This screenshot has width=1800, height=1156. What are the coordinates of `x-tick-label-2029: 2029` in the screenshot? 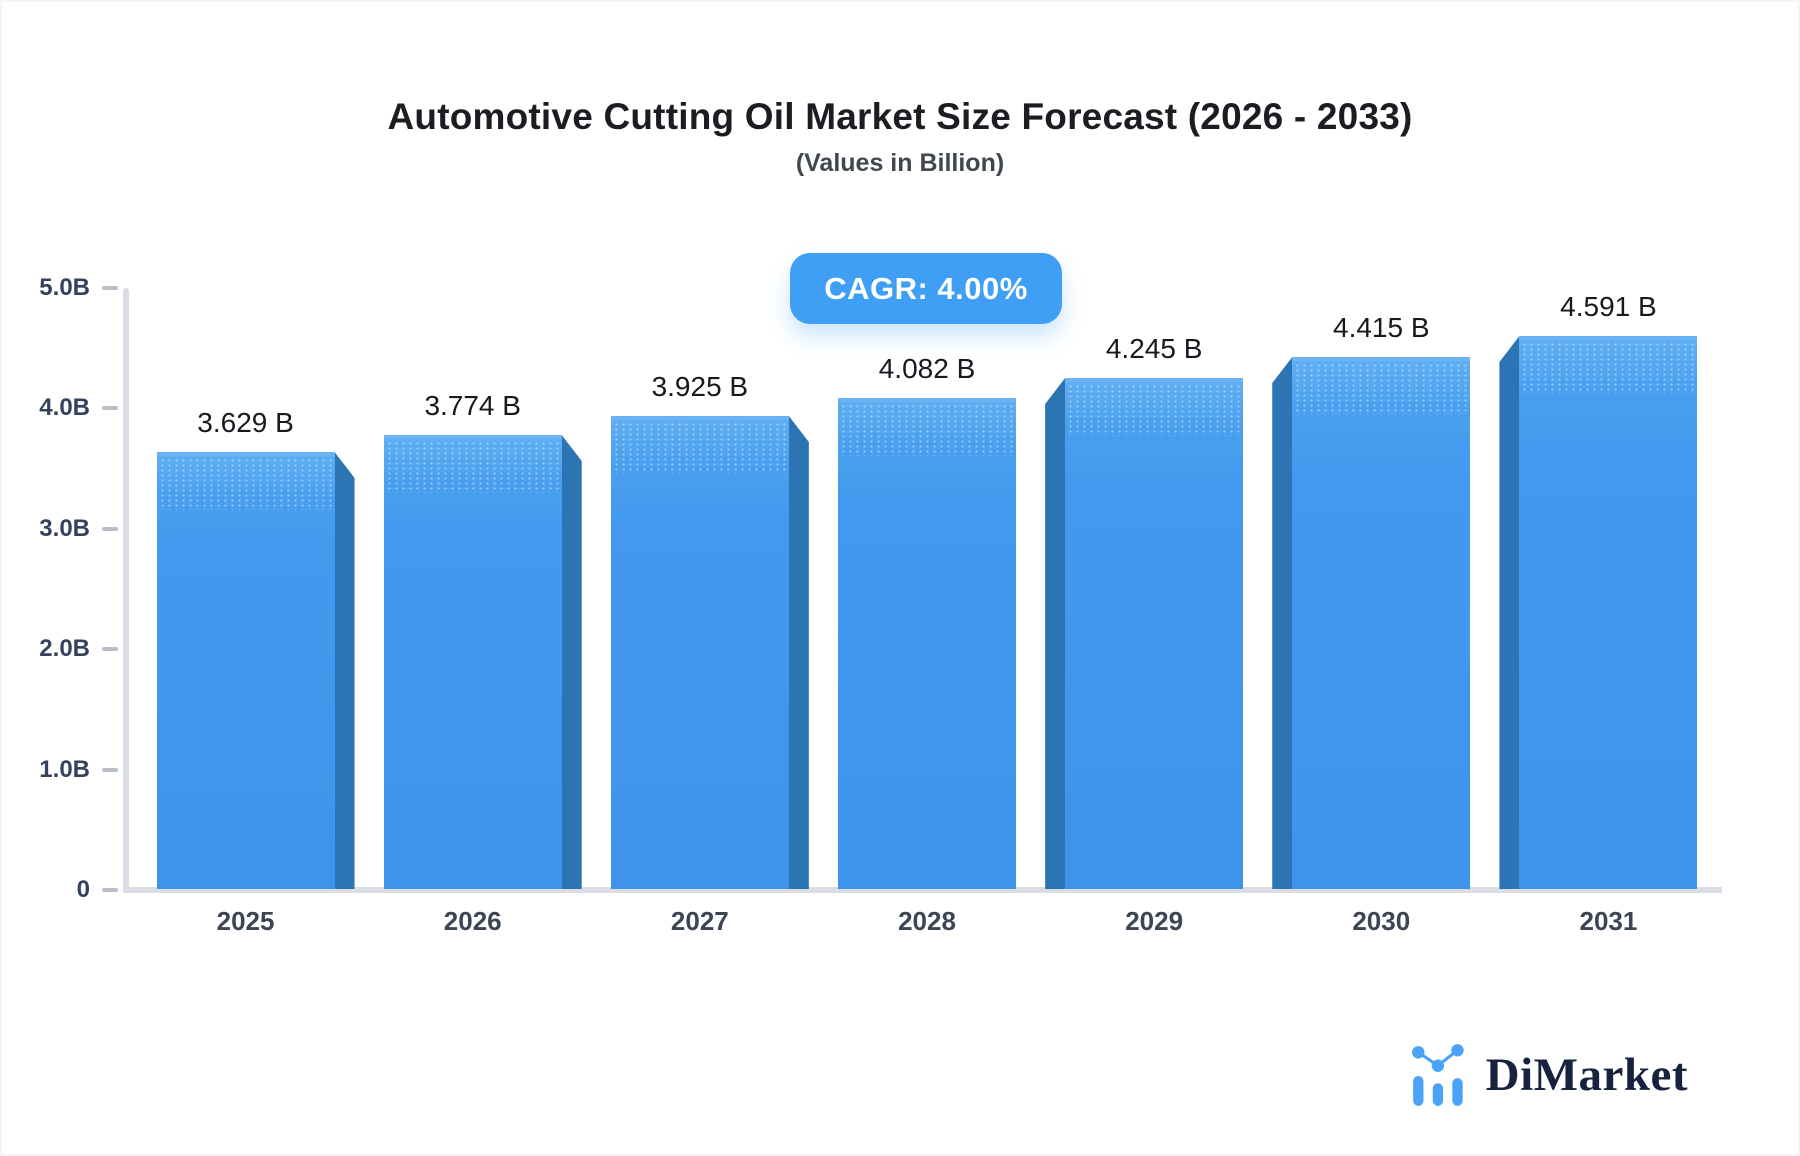 It's located at (1154, 921).